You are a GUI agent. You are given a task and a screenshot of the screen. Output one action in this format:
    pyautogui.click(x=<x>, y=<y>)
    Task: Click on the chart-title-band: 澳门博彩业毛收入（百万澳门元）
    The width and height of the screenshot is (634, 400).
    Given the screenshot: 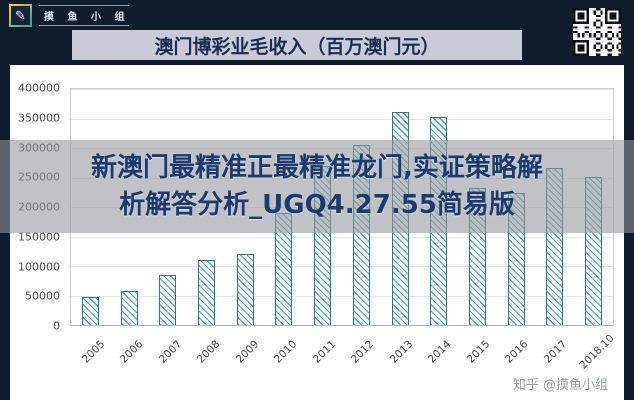 What is the action you would take?
    pyautogui.click(x=297, y=45)
    